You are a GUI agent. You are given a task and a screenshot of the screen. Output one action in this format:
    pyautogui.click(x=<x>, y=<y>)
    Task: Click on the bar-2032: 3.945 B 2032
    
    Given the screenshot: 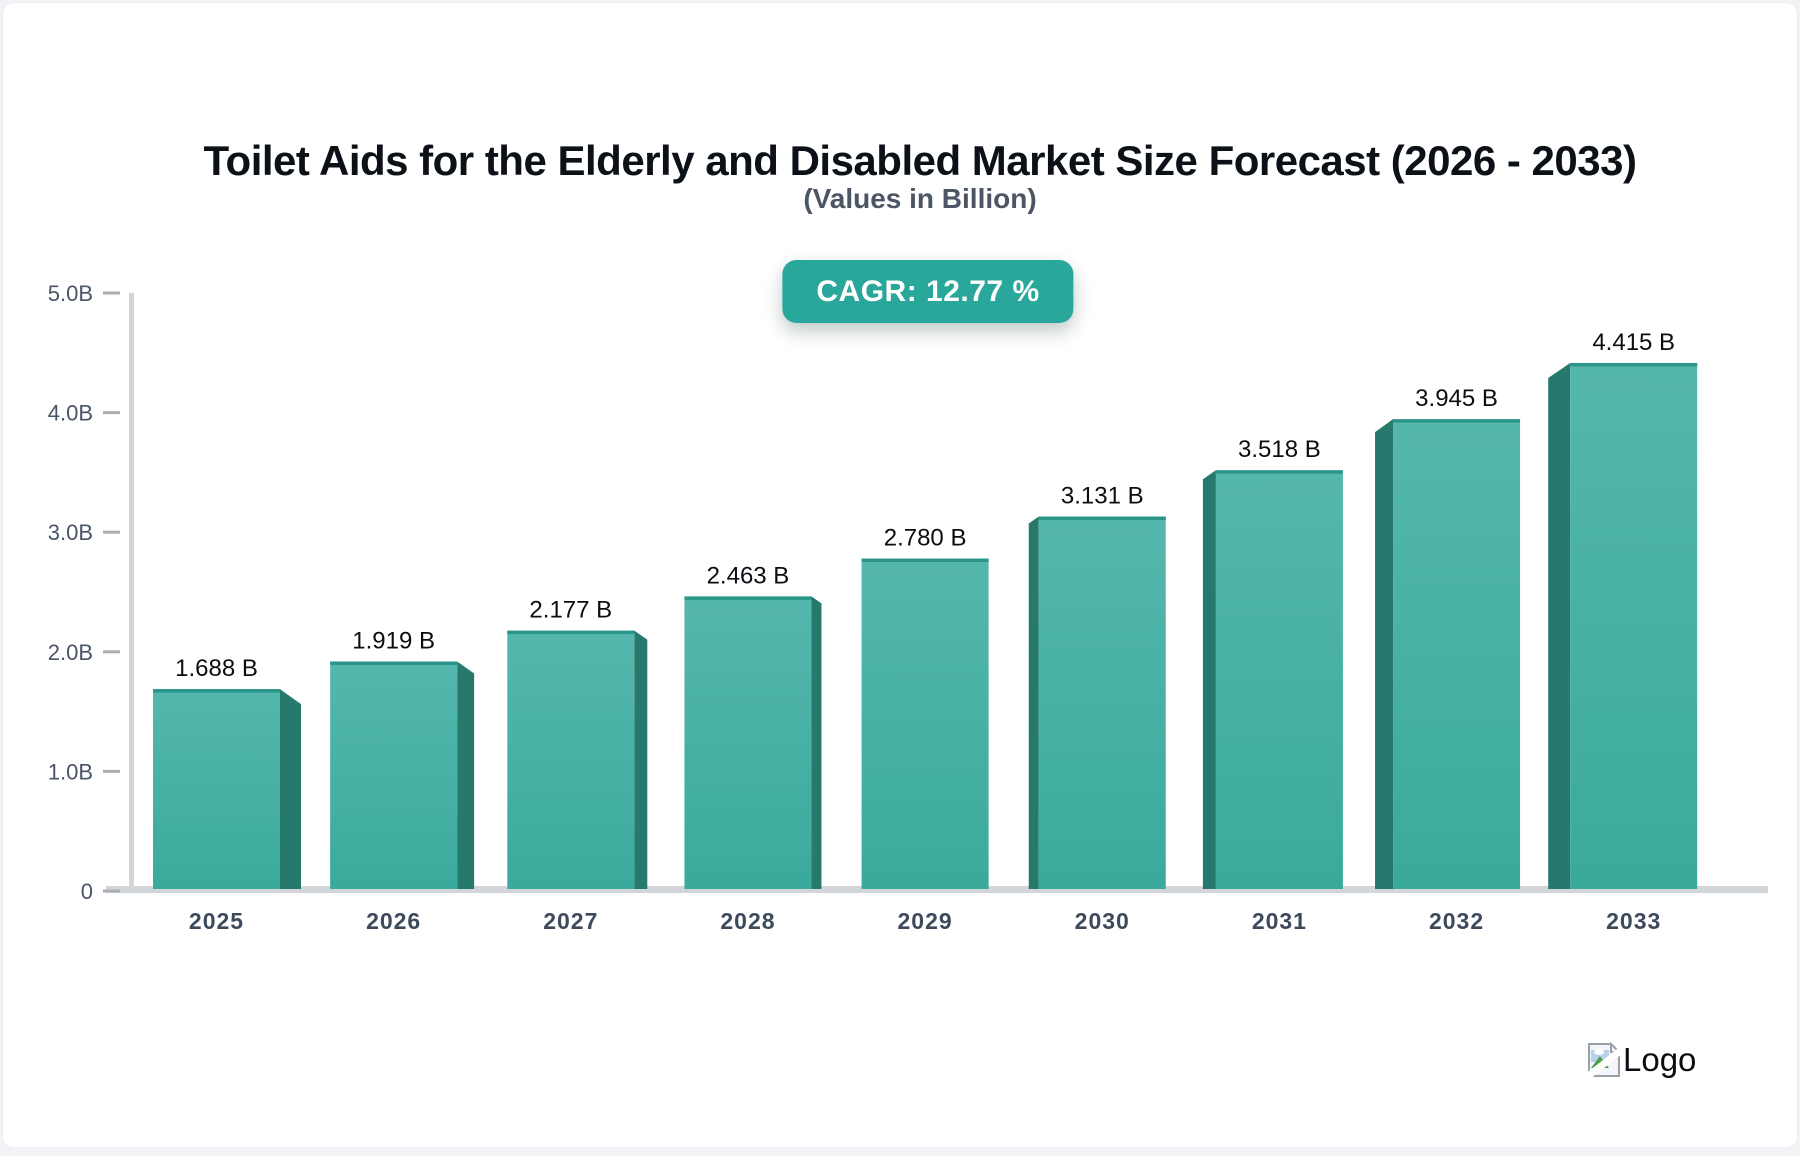 What is the action you would take?
    pyautogui.click(x=1448, y=659)
    